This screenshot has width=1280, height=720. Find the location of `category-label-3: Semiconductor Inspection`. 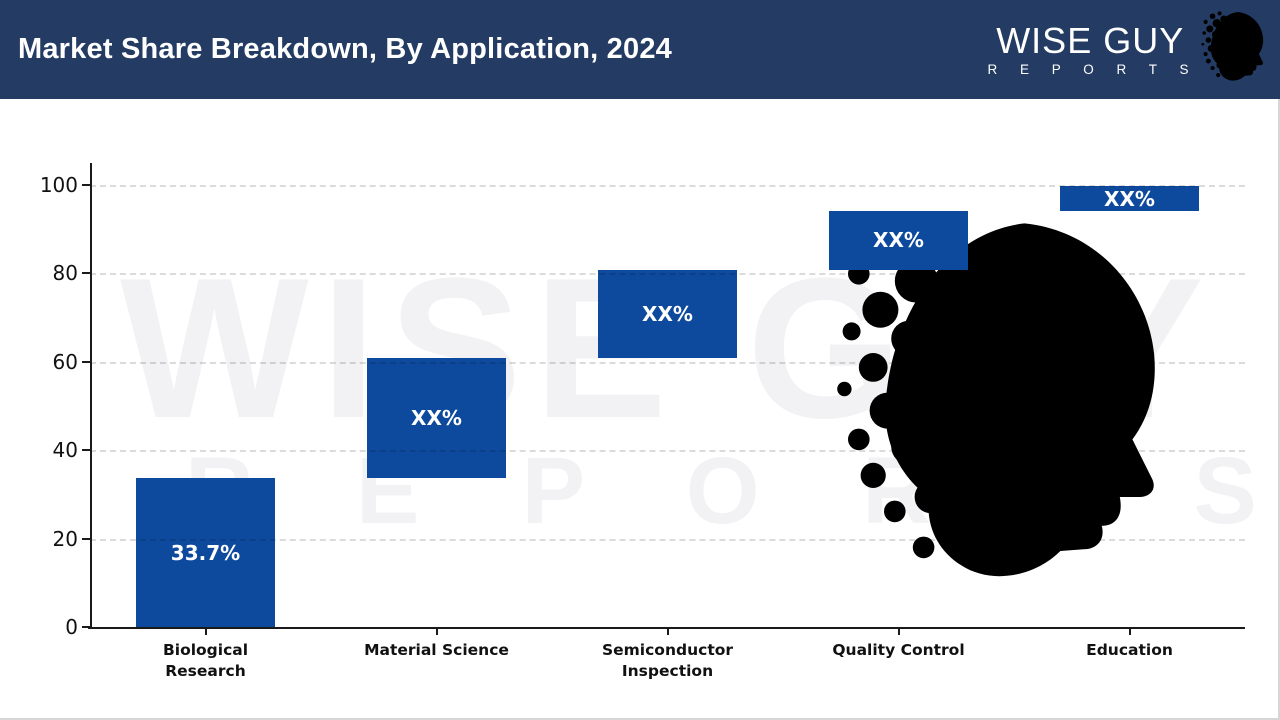

category-label-3: Semiconductor Inspection is located at coordinates (667, 660).